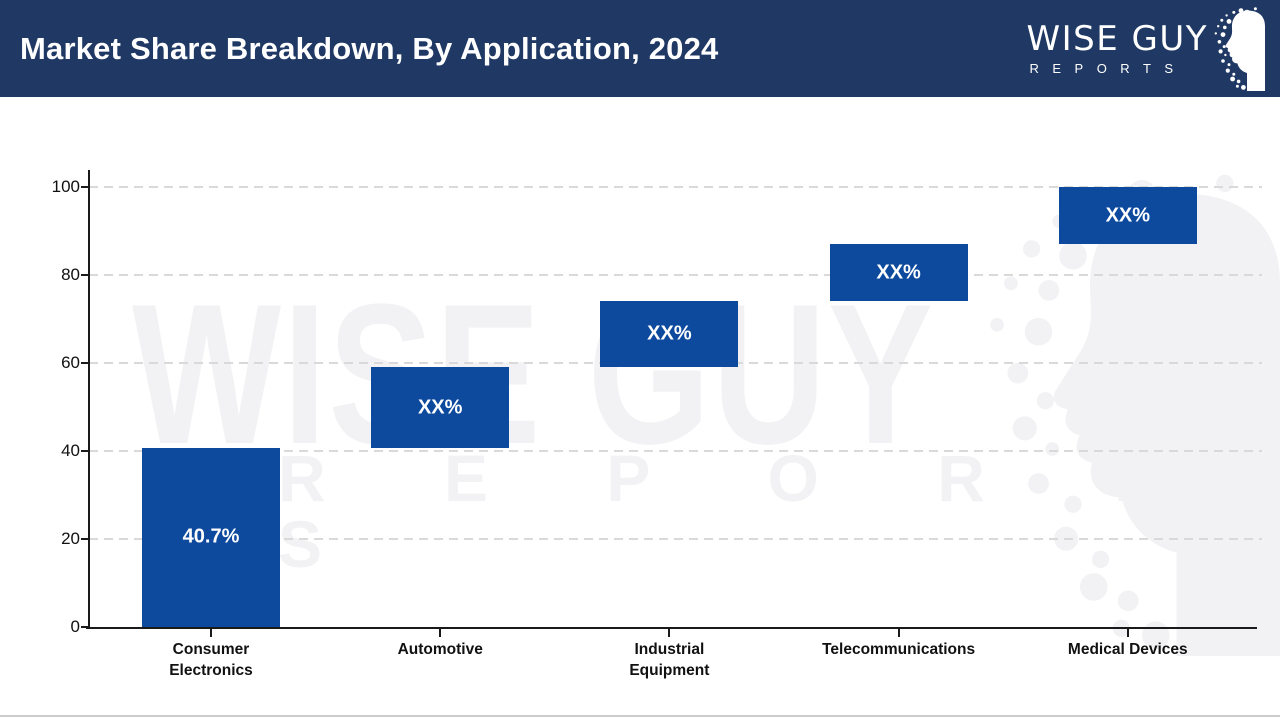  What do you see at coordinates (1235, 49) in the screenshot?
I see `wiseguy-face-icon` at bounding box center [1235, 49].